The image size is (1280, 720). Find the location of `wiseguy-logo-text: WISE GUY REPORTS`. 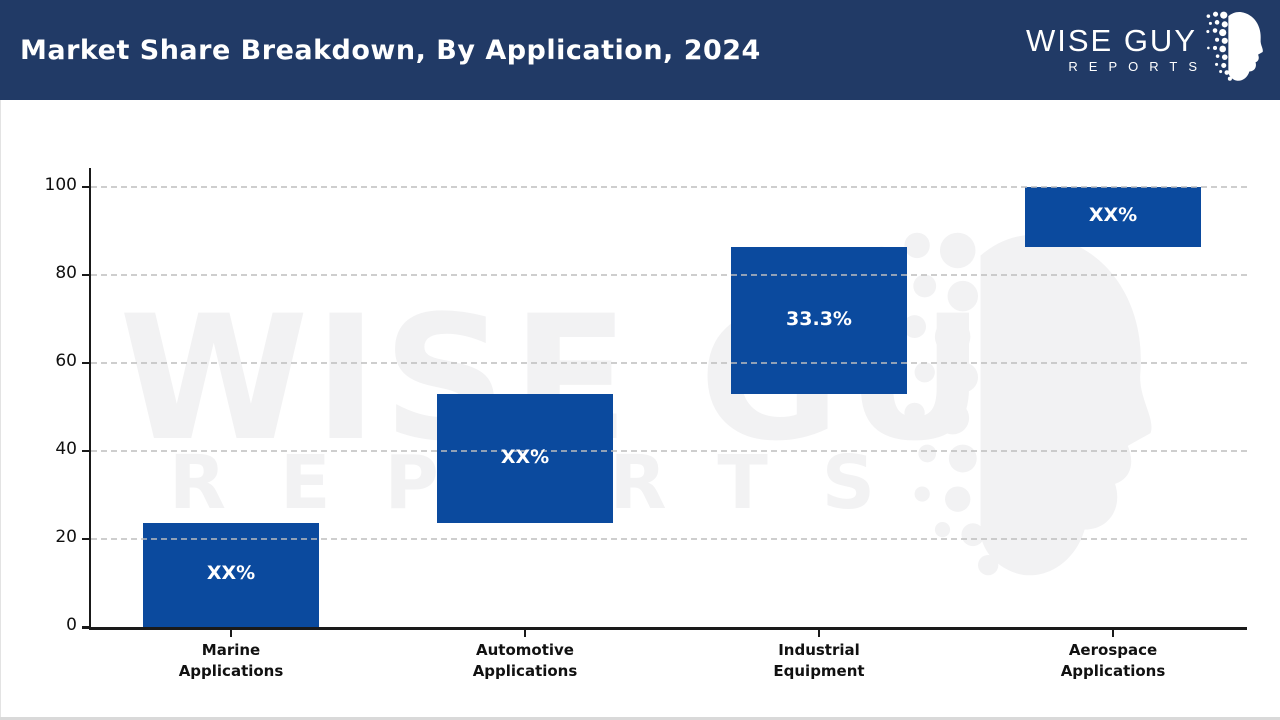

wiseguy-logo-text: WISE GUY REPORTS is located at coordinates (1111, 50).